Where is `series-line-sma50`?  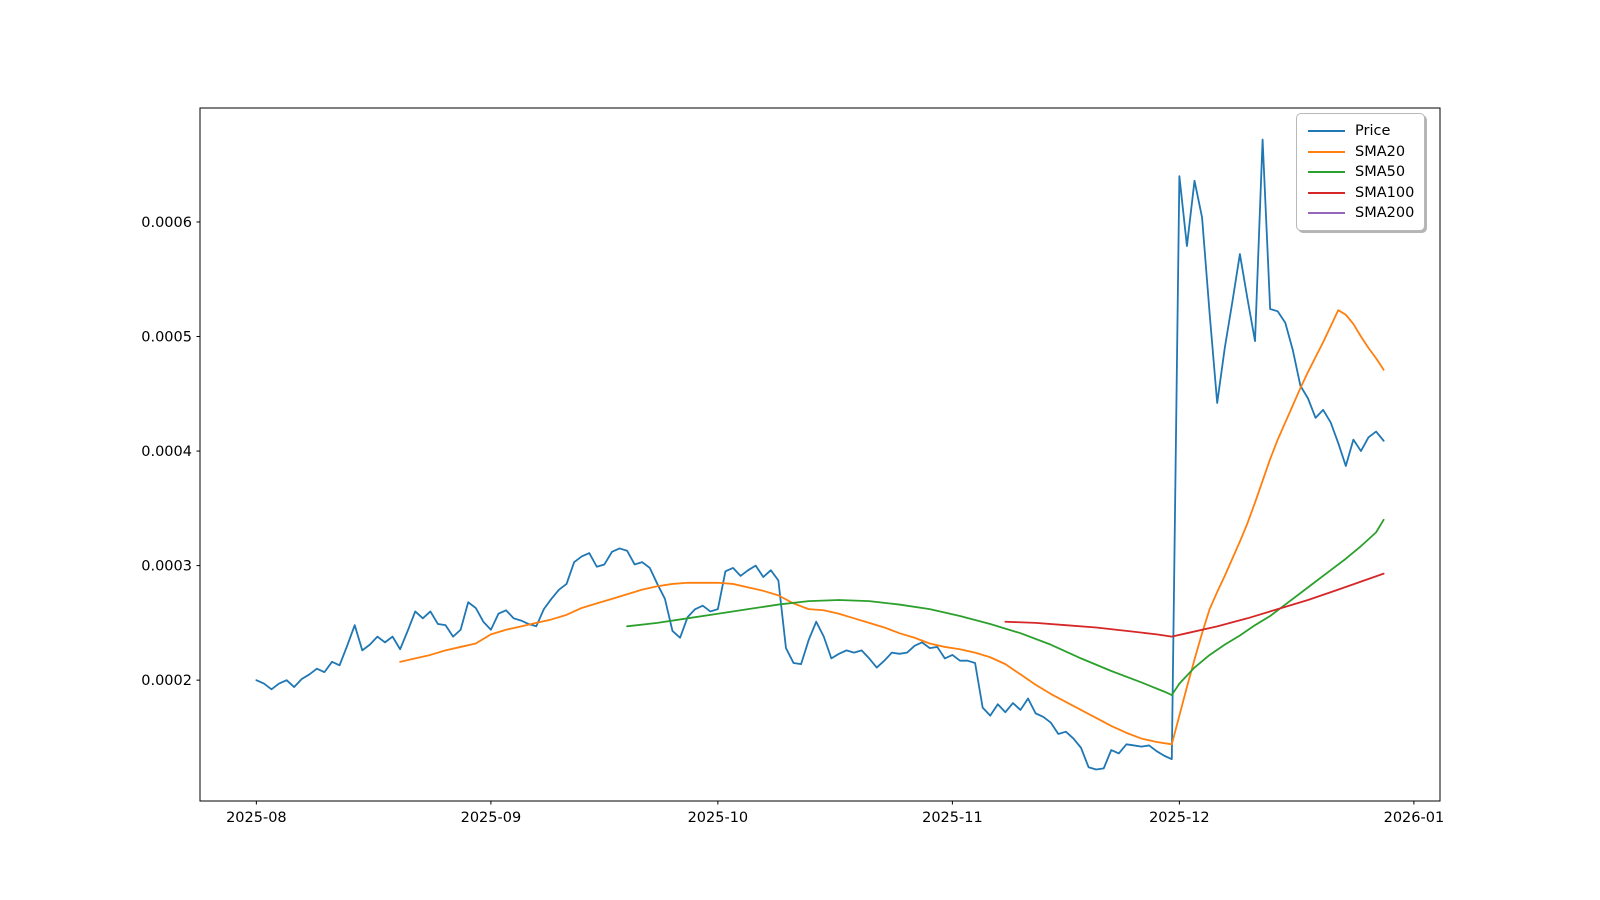 series-line-sma50 is located at coordinates (1005, 607).